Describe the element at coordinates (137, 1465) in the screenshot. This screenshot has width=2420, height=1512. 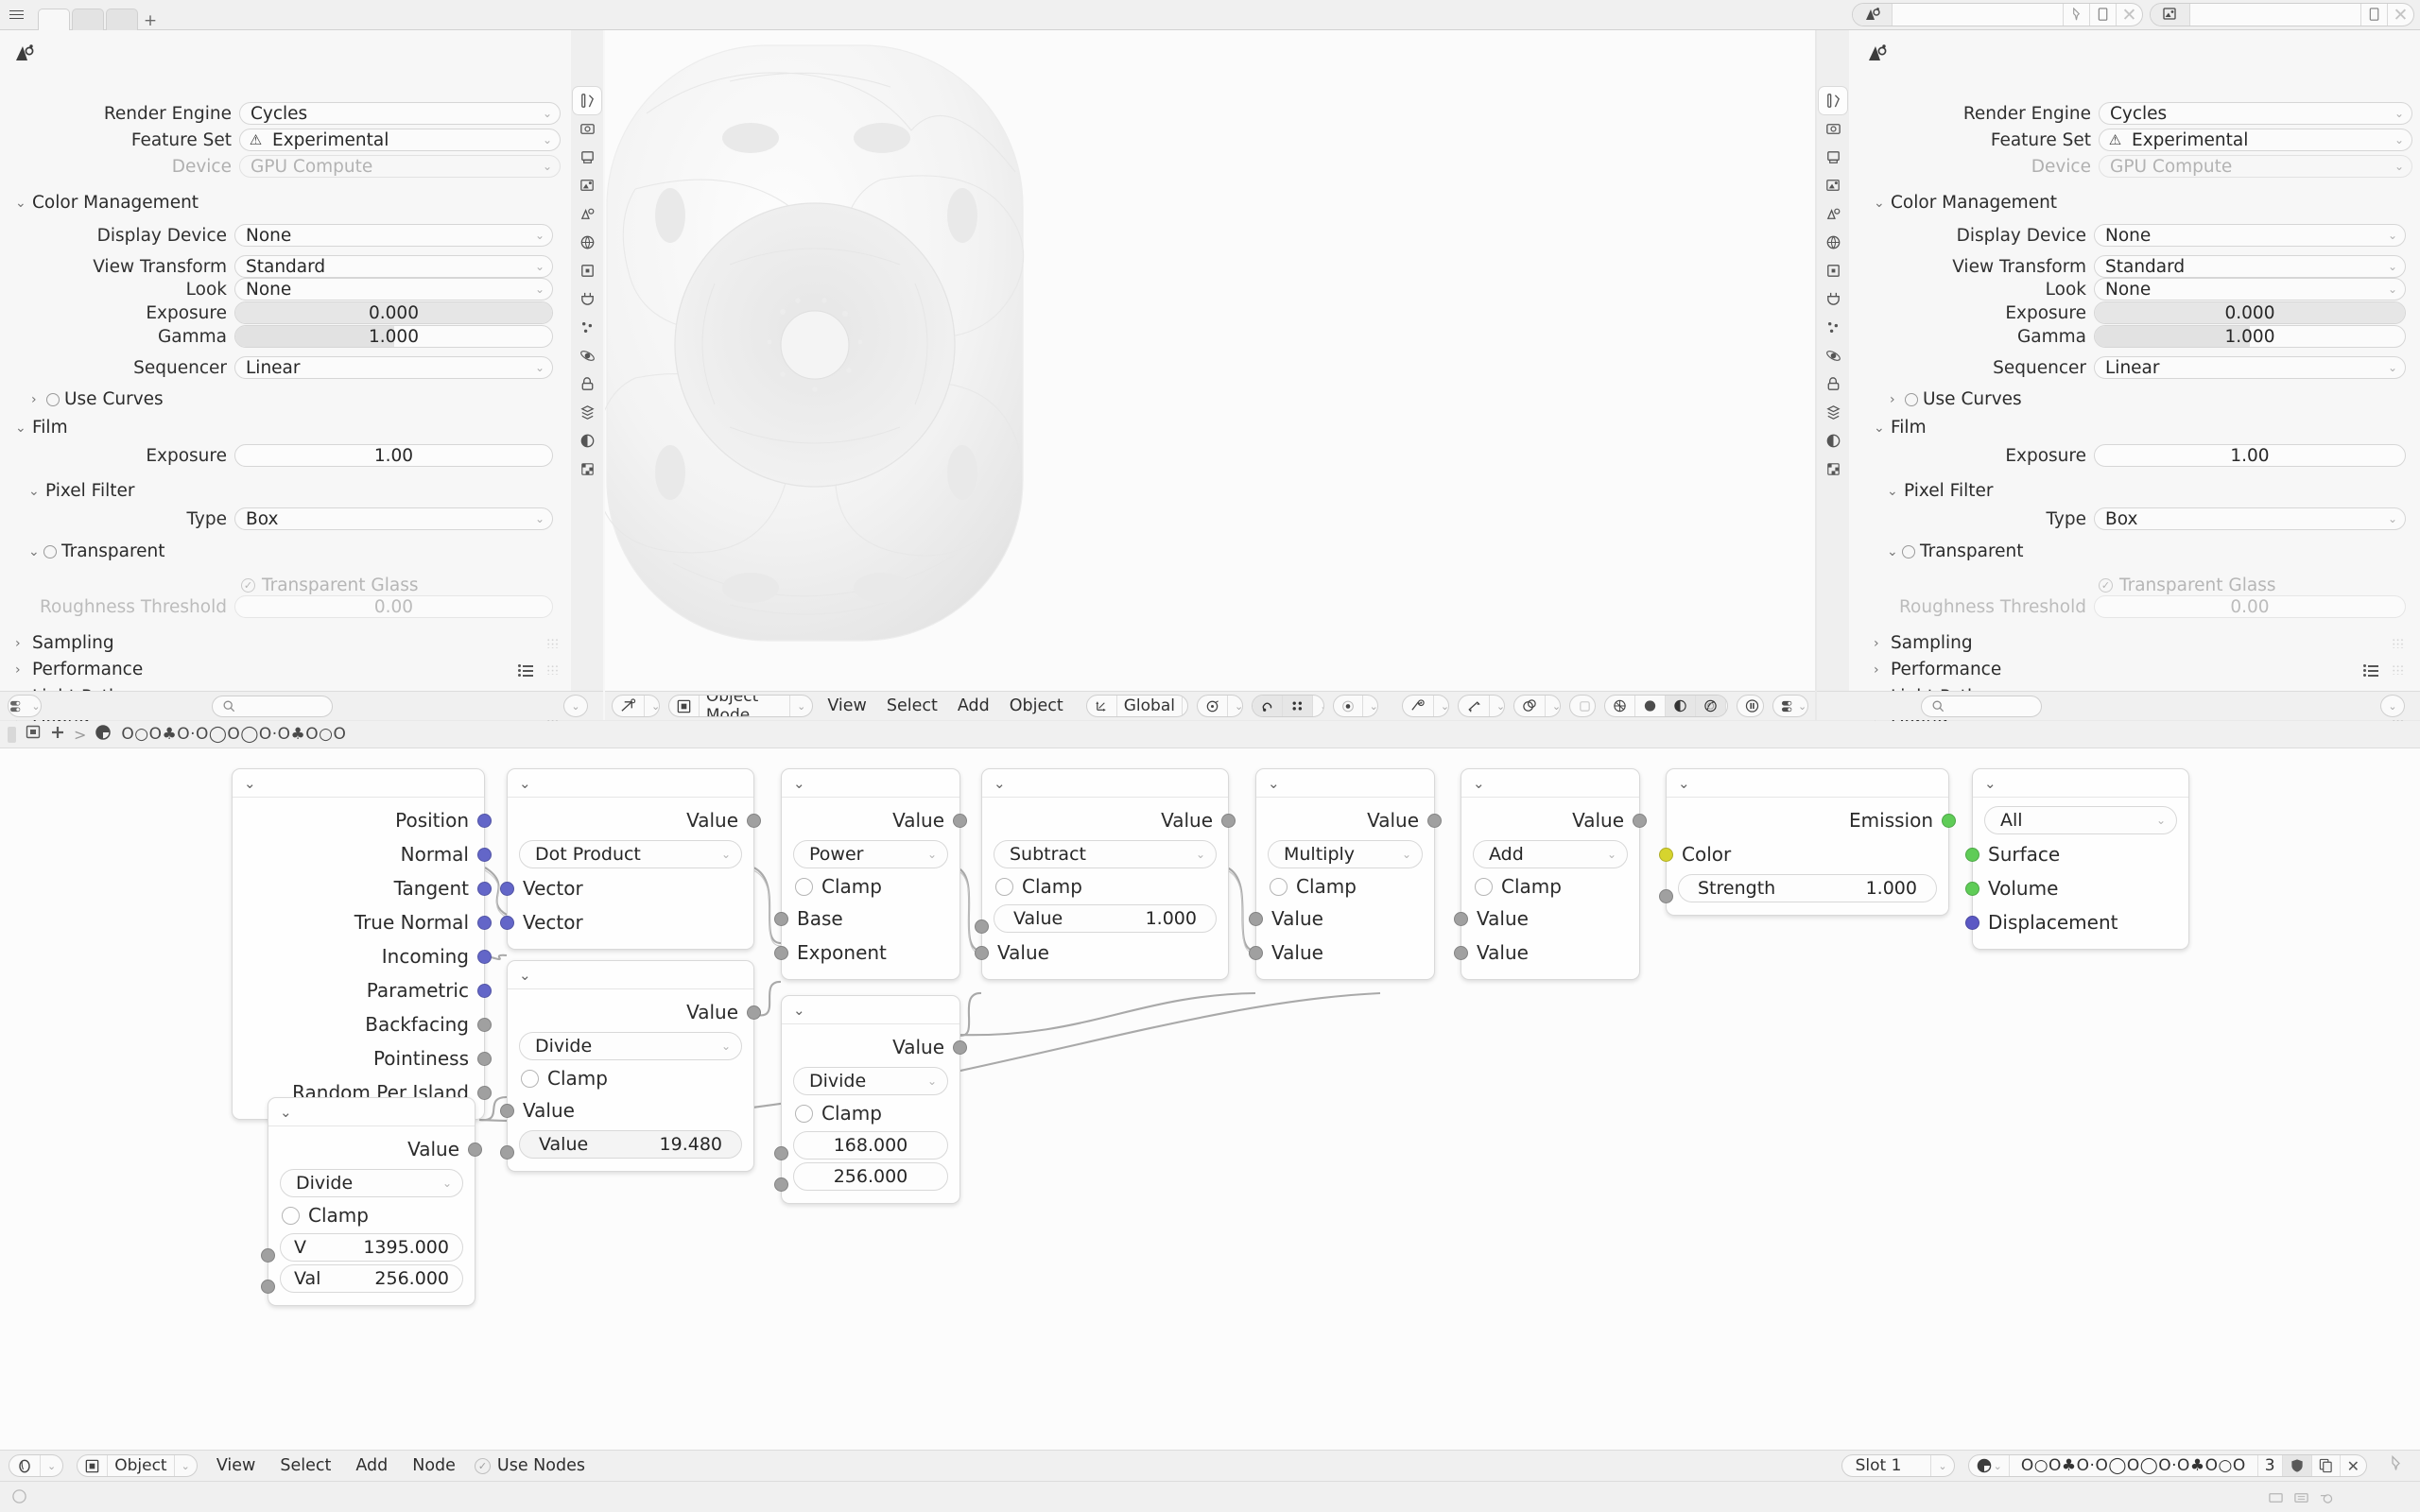
I see `shader-type-selector: Object ⌄` at that location.